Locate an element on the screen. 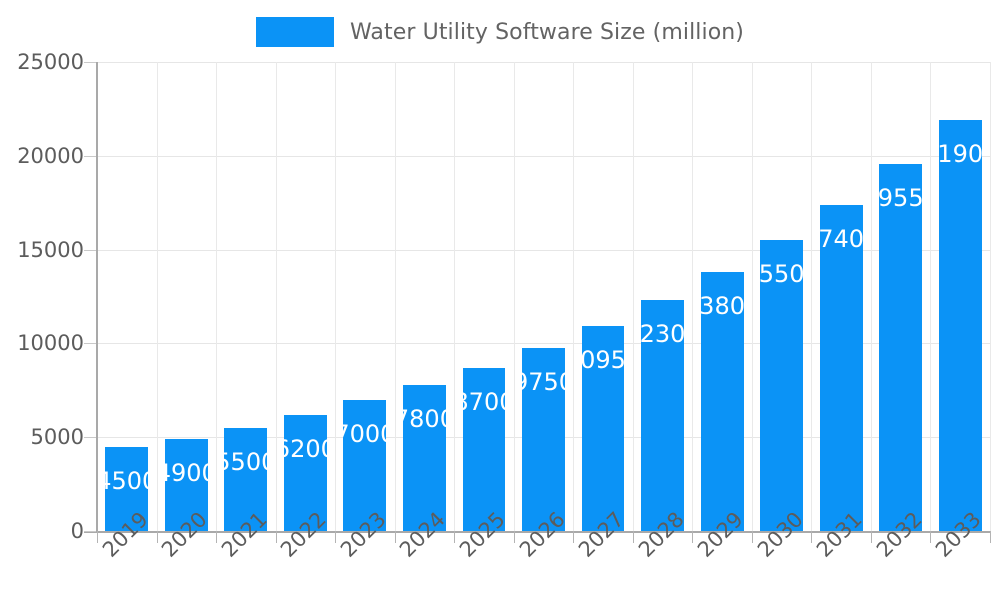 The image size is (1000, 600). bar: 6200 is located at coordinates (305, 472).